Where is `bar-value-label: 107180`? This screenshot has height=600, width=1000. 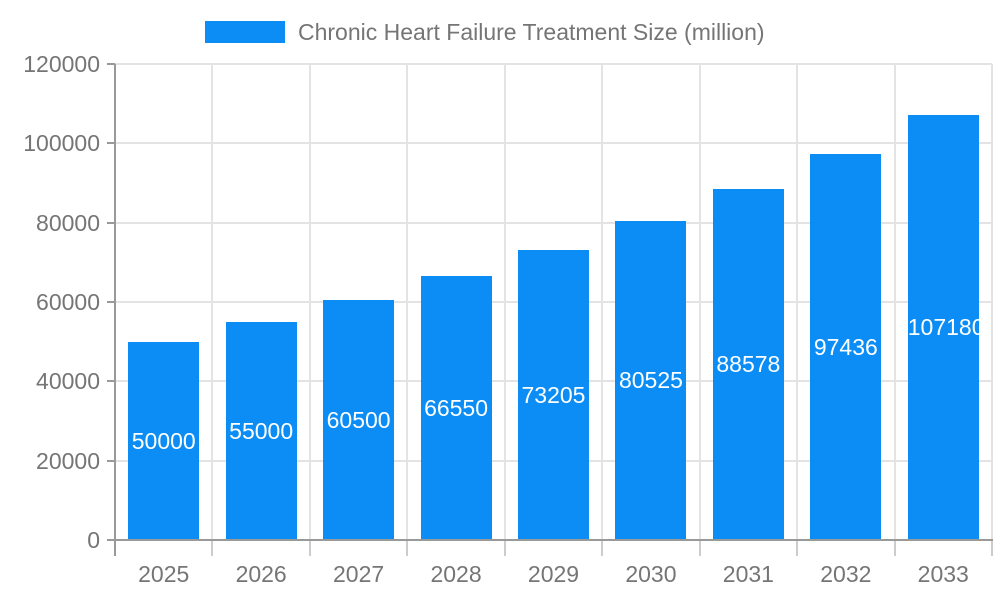 bar-value-label: 107180 is located at coordinates (943, 327).